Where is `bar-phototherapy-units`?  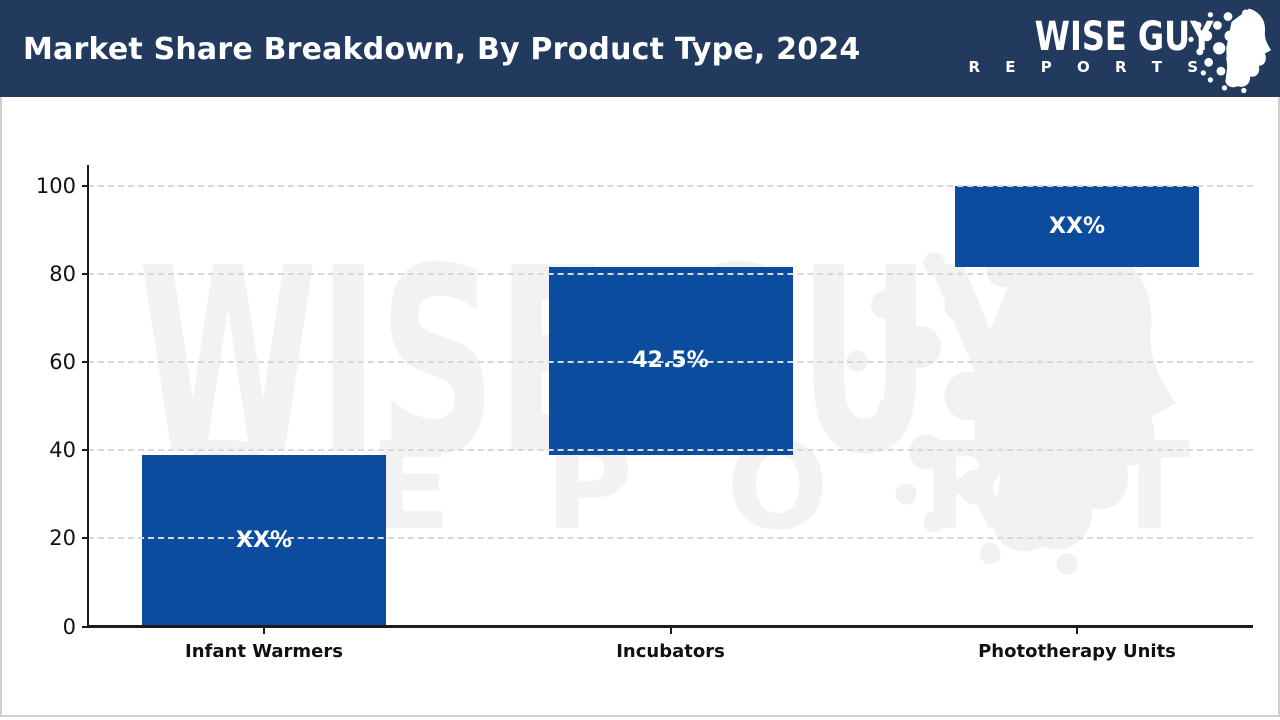 bar-phototherapy-units is located at coordinates (1077, 227).